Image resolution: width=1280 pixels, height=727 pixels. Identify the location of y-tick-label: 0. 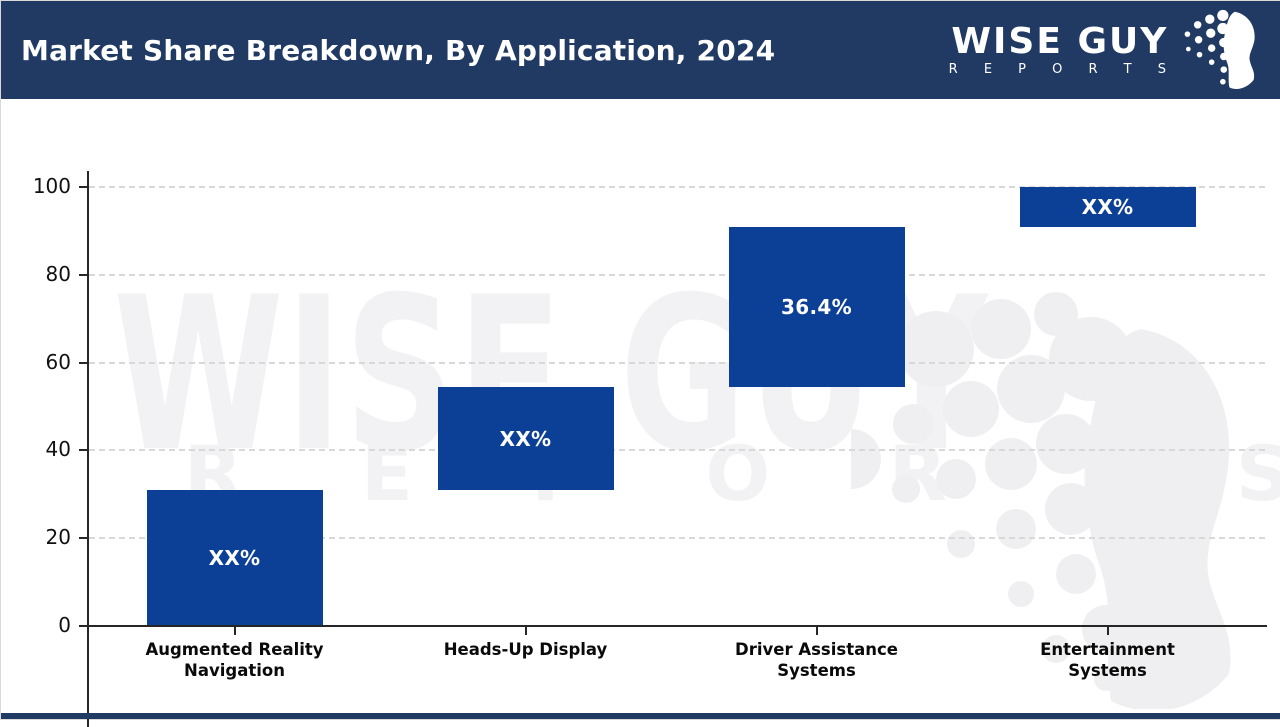
(64, 625).